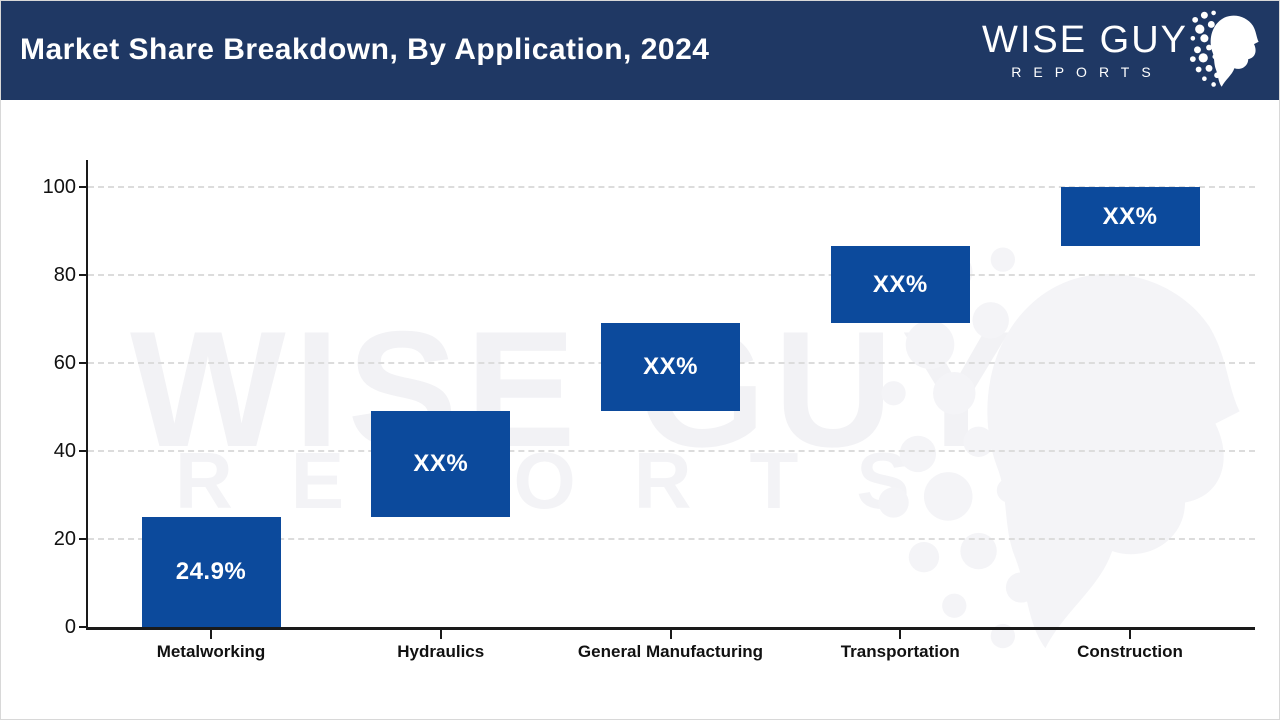 The width and height of the screenshot is (1280, 720). What do you see at coordinates (670, 628) in the screenshot?
I see `x-axis-line` at bounding box center [670, 628].